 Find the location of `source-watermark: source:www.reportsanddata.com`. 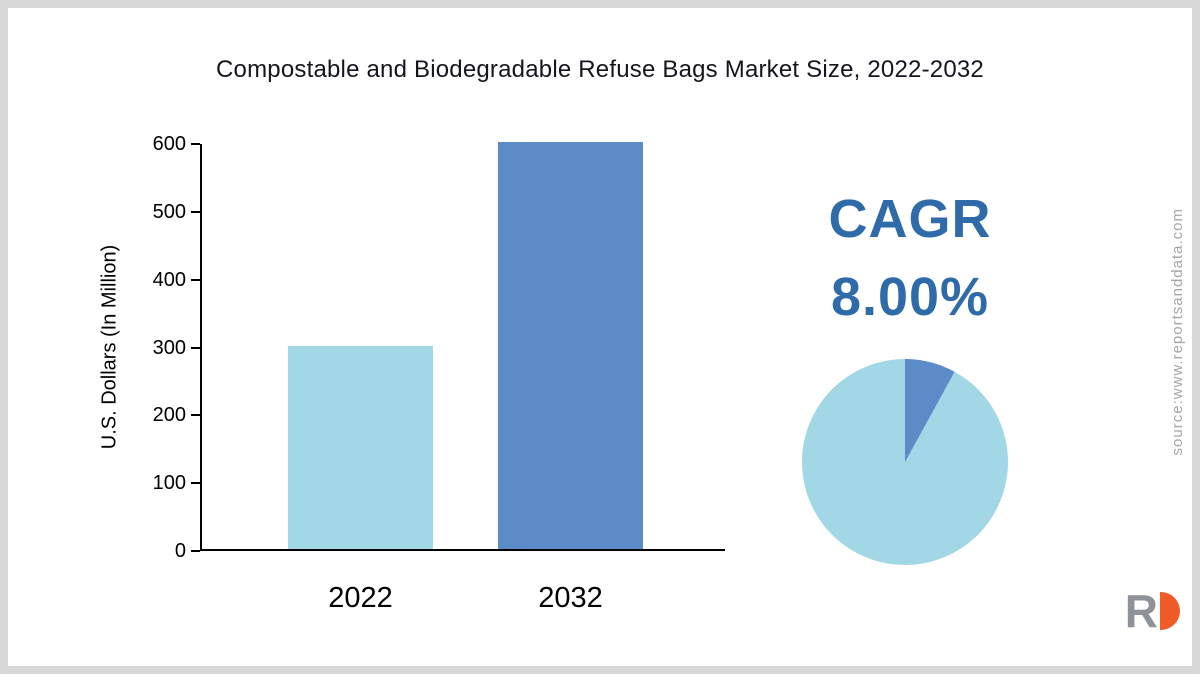

source-watermark: source:www.reportsanddata.com is located at coordinates (1177, 332).